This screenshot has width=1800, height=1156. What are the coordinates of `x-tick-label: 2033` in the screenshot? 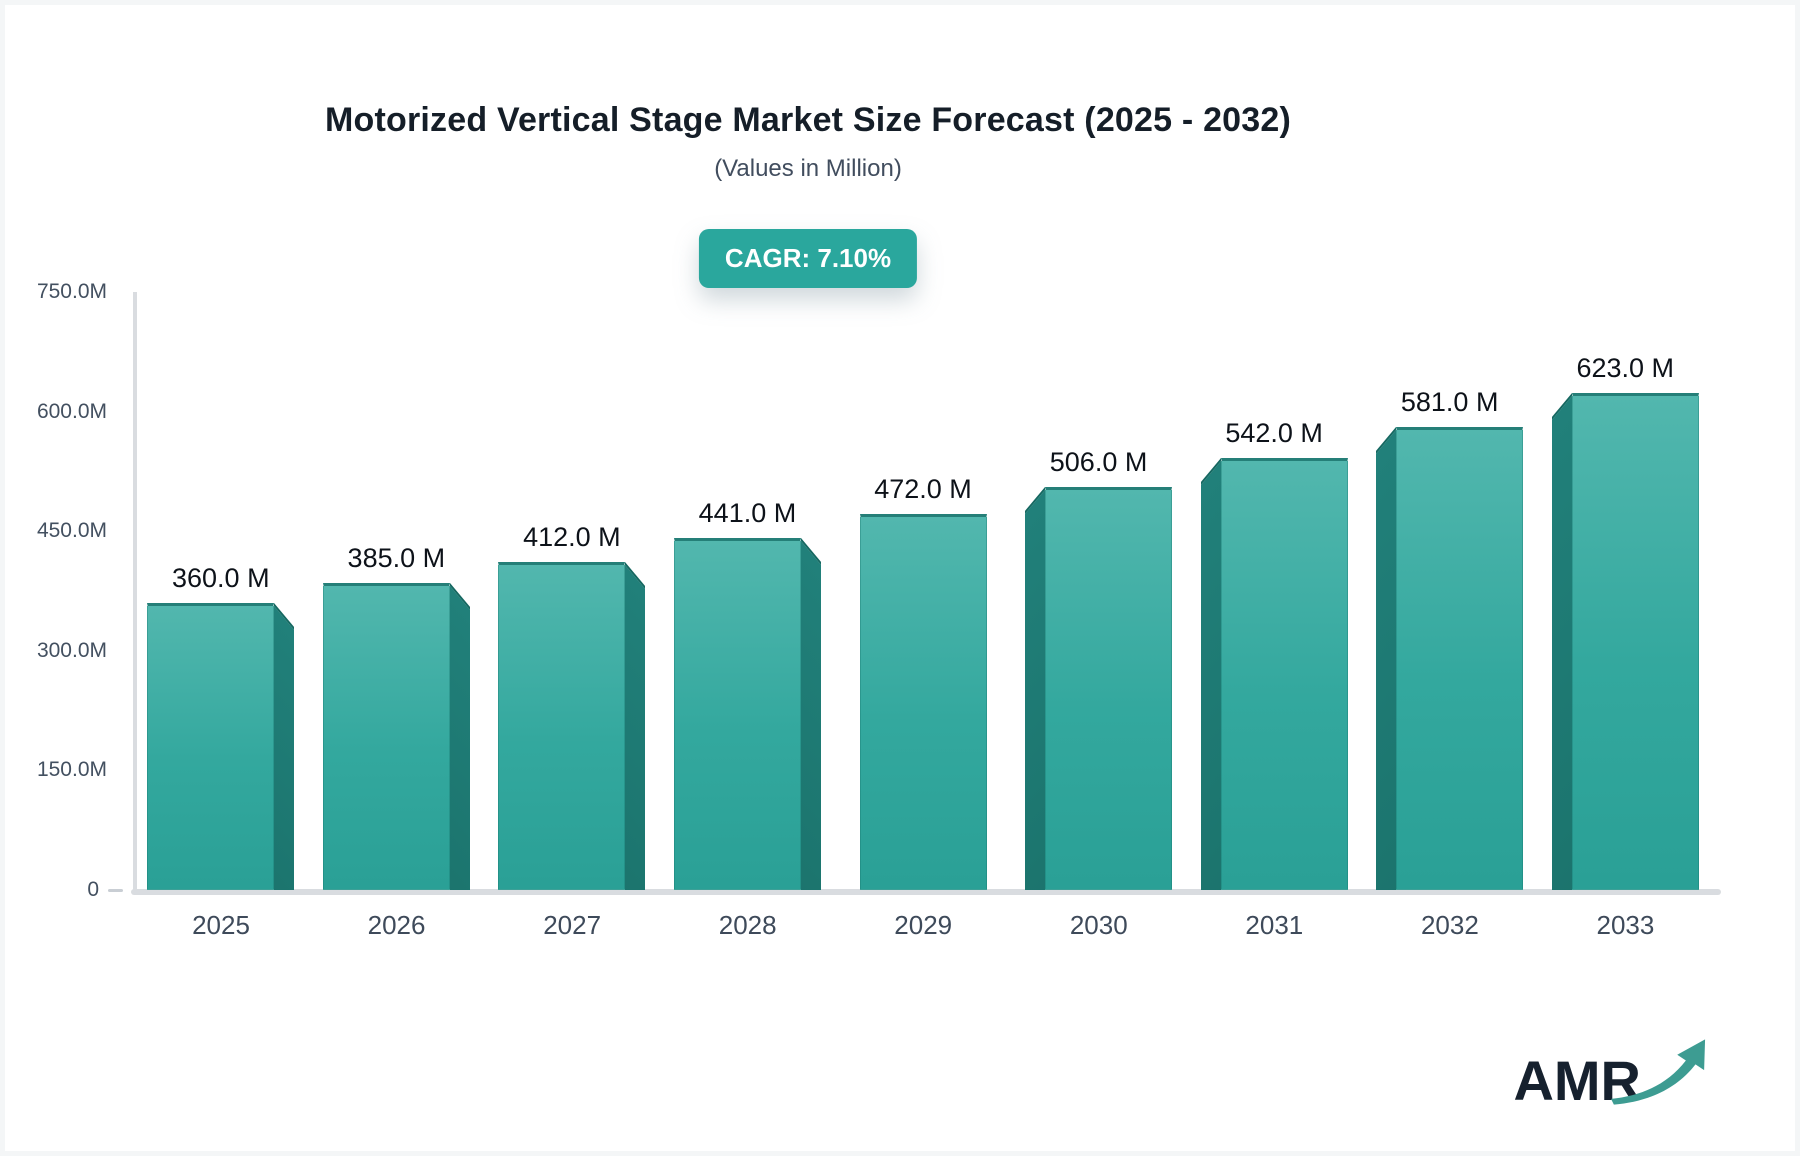 It's located at (1625, 925).